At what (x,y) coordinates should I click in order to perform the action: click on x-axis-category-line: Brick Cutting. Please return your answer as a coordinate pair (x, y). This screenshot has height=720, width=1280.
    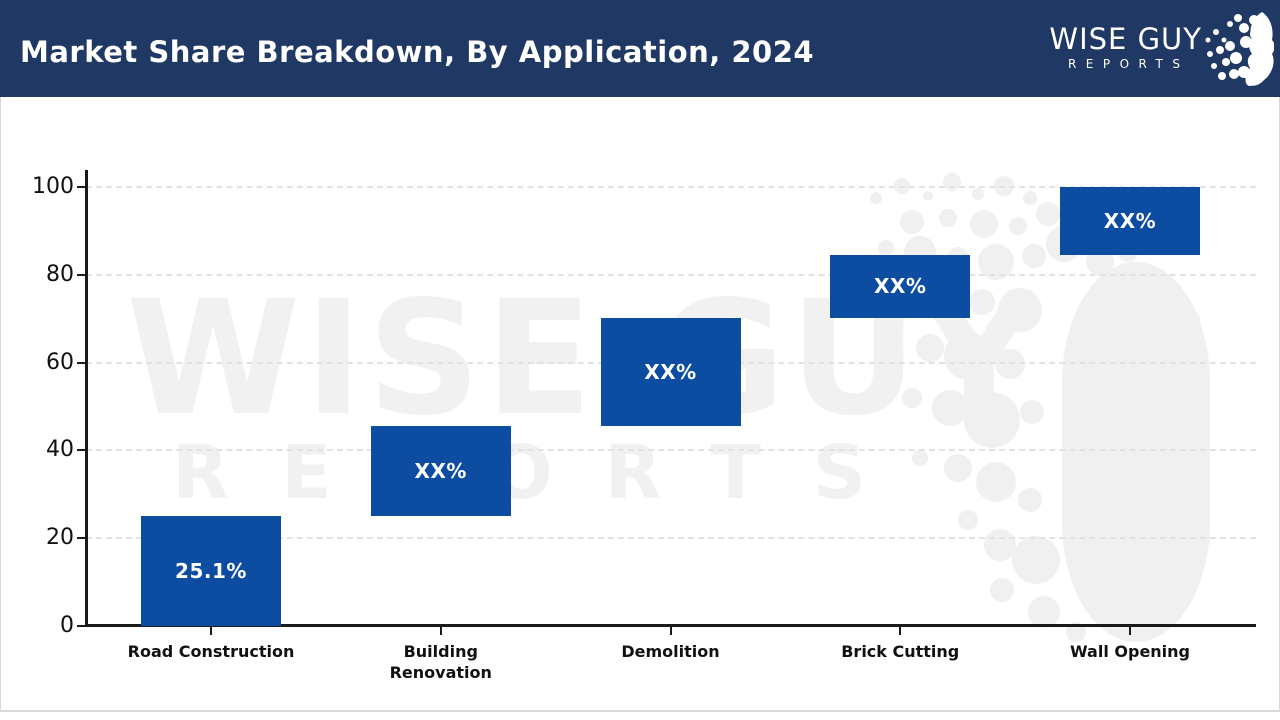
    Looking at the image, I should click on (900, 651).